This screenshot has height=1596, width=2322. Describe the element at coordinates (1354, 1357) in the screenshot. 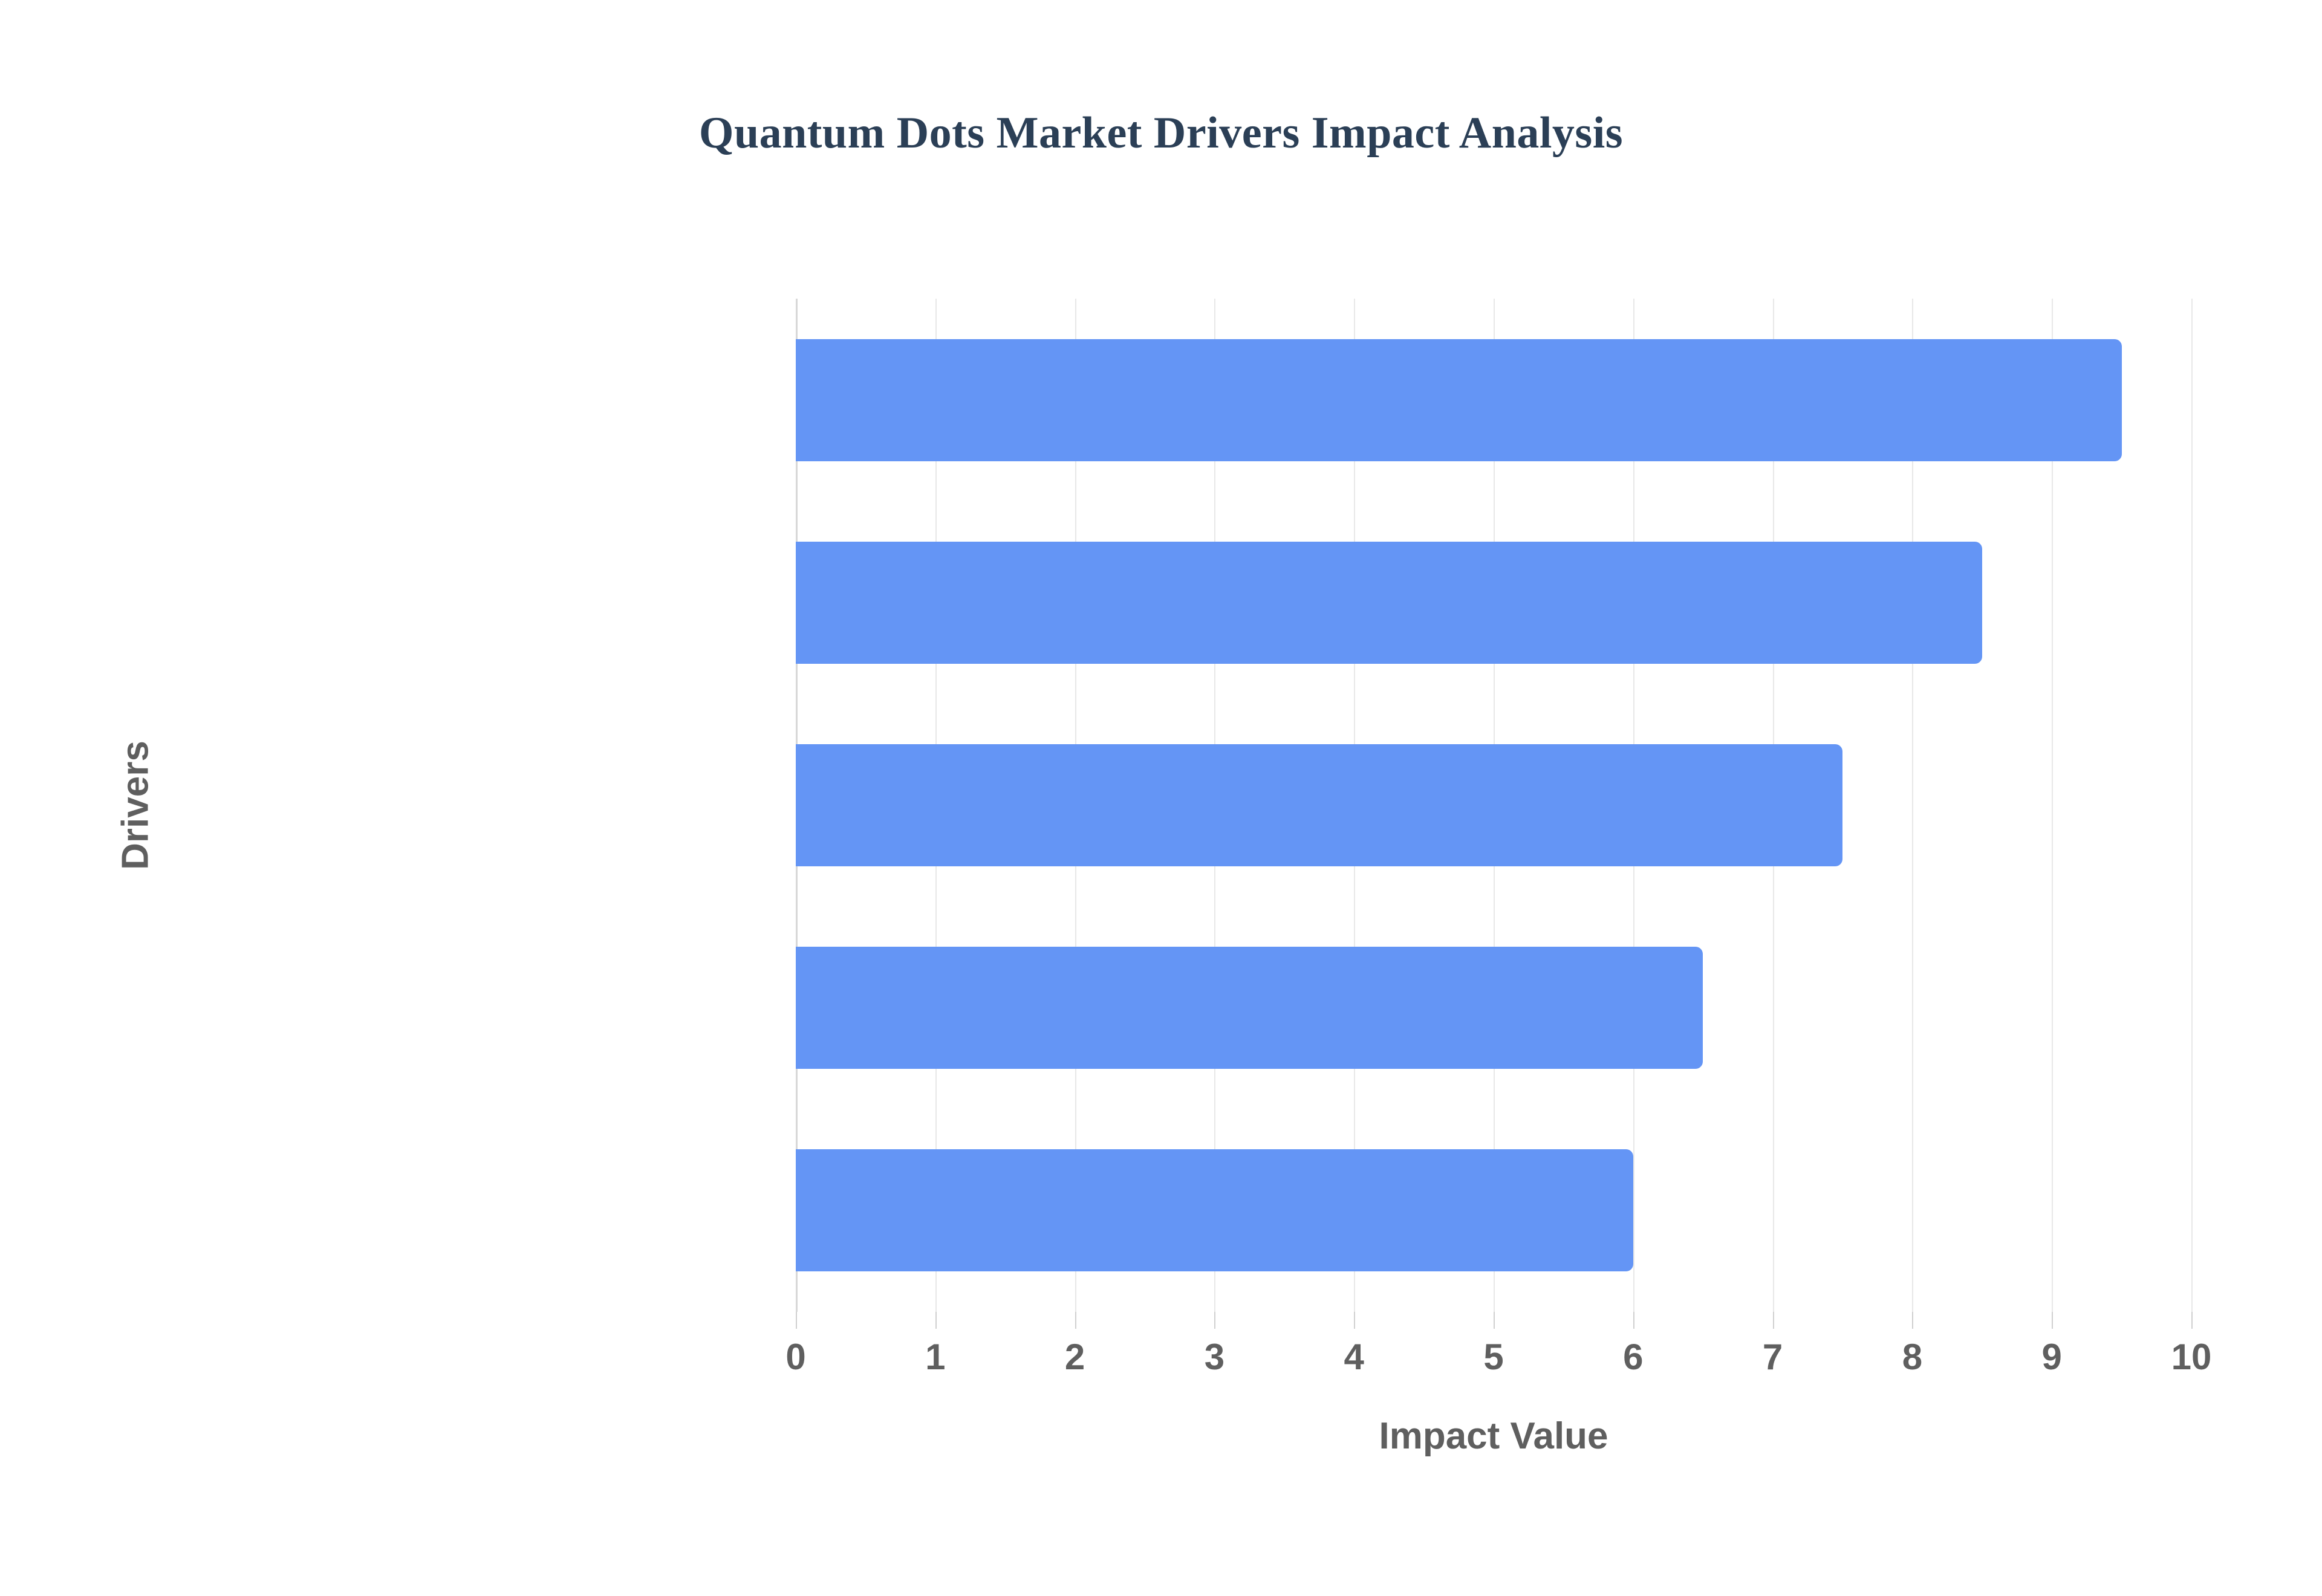

I see `x-axis-tick-label: 4` at that location.